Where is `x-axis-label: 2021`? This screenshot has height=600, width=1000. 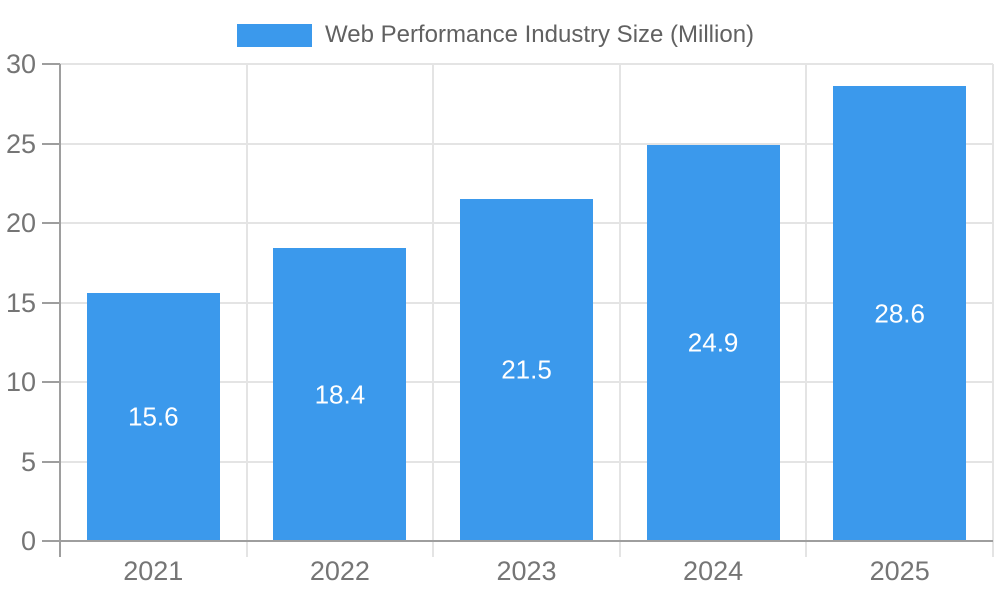 x-axis-label: 2021 is located at coordinates (153, 571).